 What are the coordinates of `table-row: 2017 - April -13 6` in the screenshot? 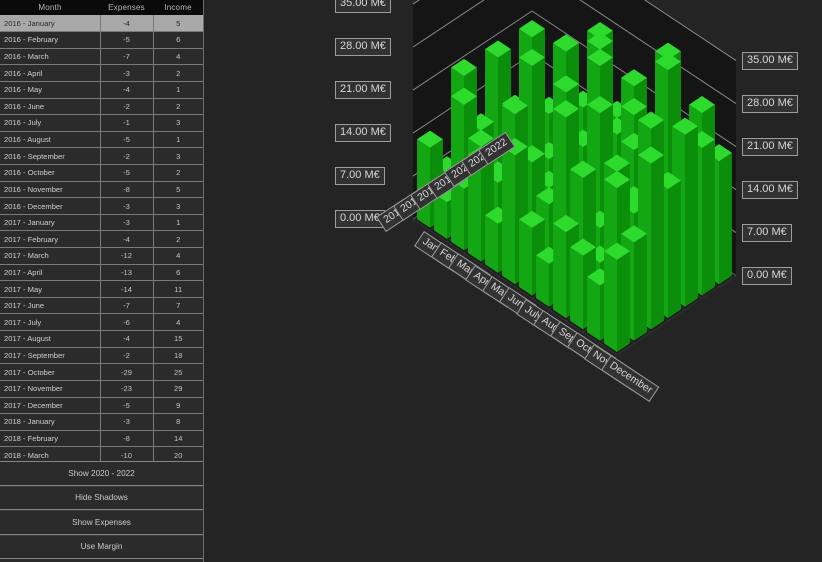 It's located at (101, 273).